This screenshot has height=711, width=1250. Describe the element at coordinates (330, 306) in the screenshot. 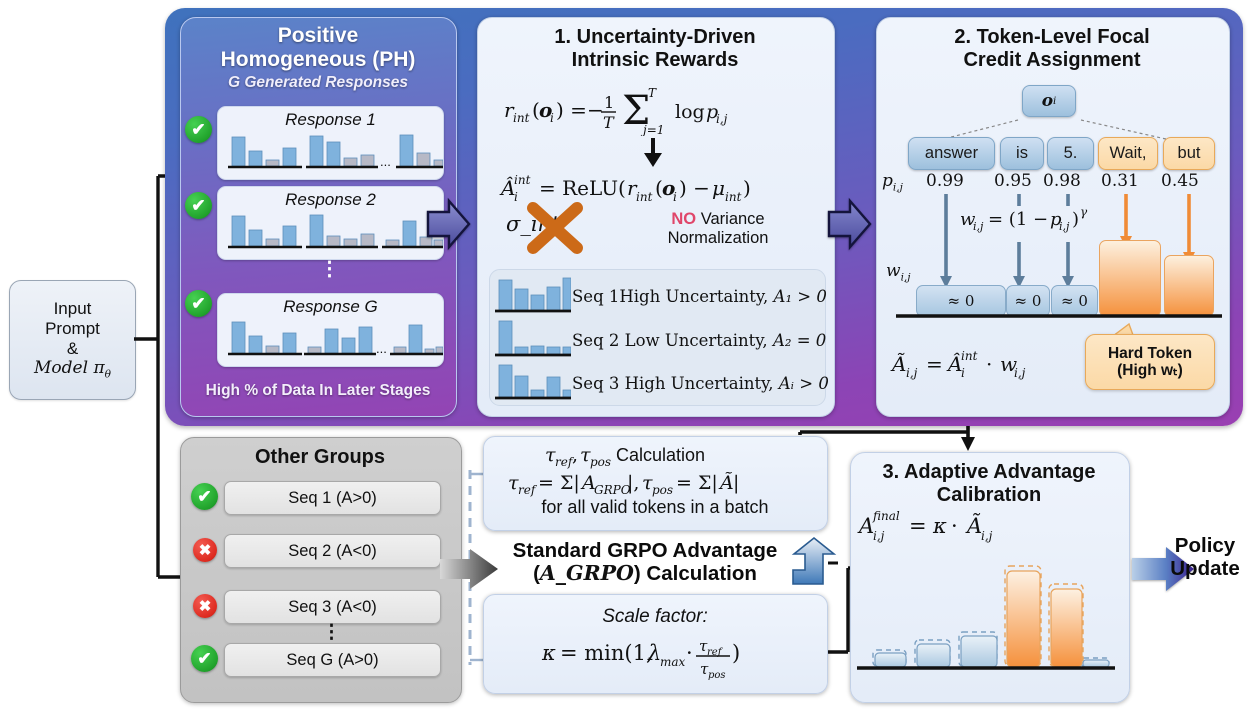

I see `response-g-label: Response G` at that location.